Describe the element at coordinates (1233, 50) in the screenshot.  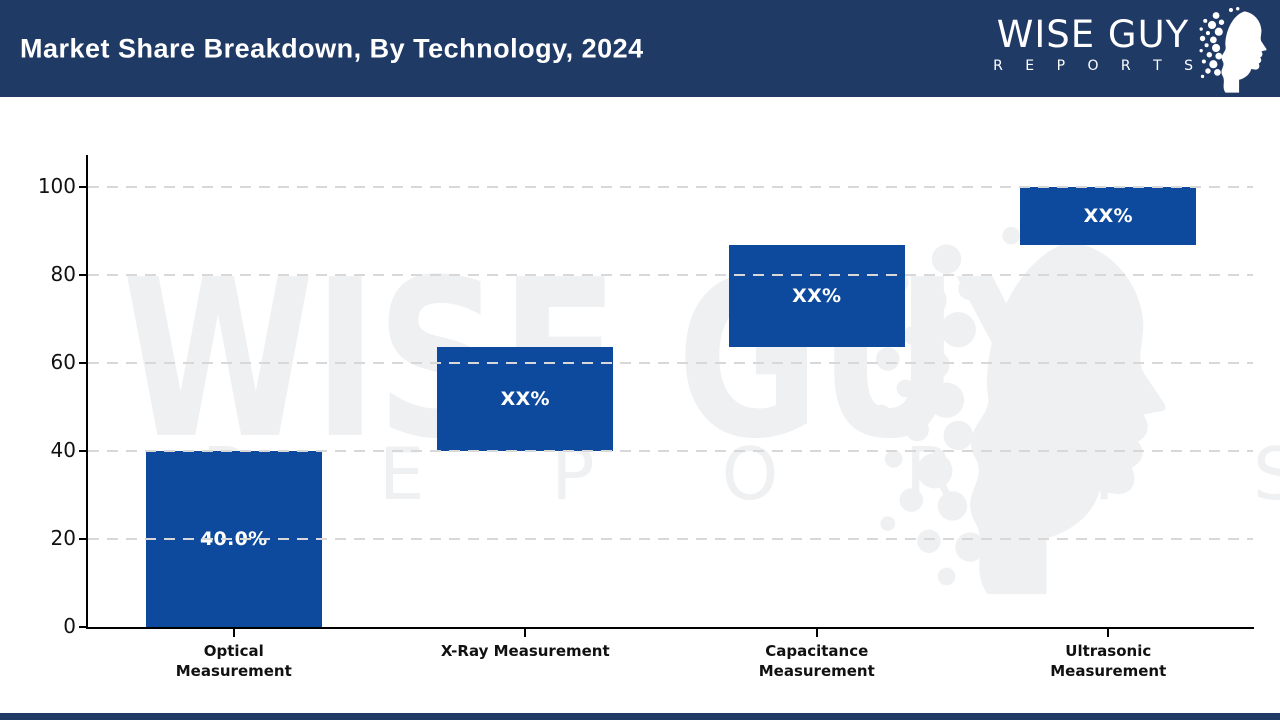
I see `brand-logo-head-icon` at that location.